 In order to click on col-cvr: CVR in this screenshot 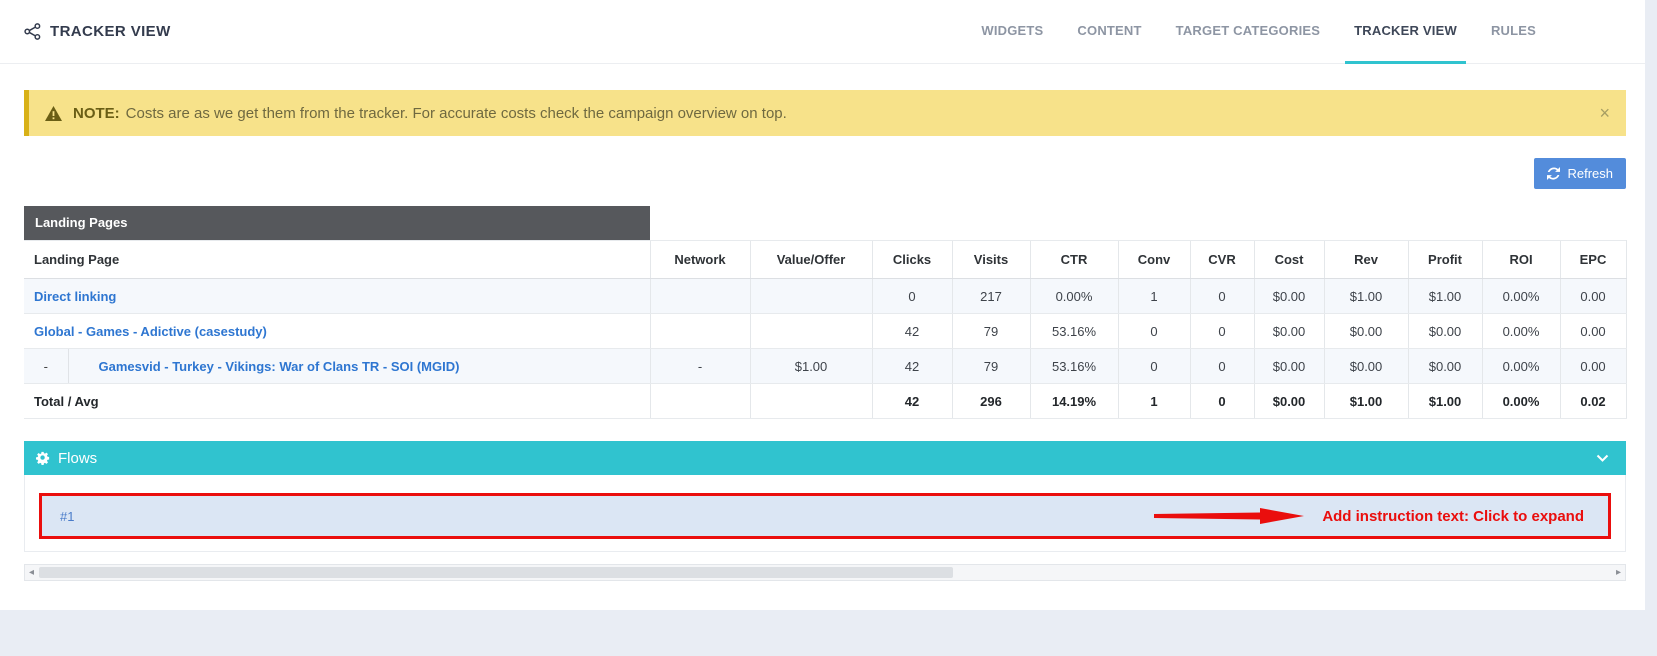, I will do `click(1222, 259)`.